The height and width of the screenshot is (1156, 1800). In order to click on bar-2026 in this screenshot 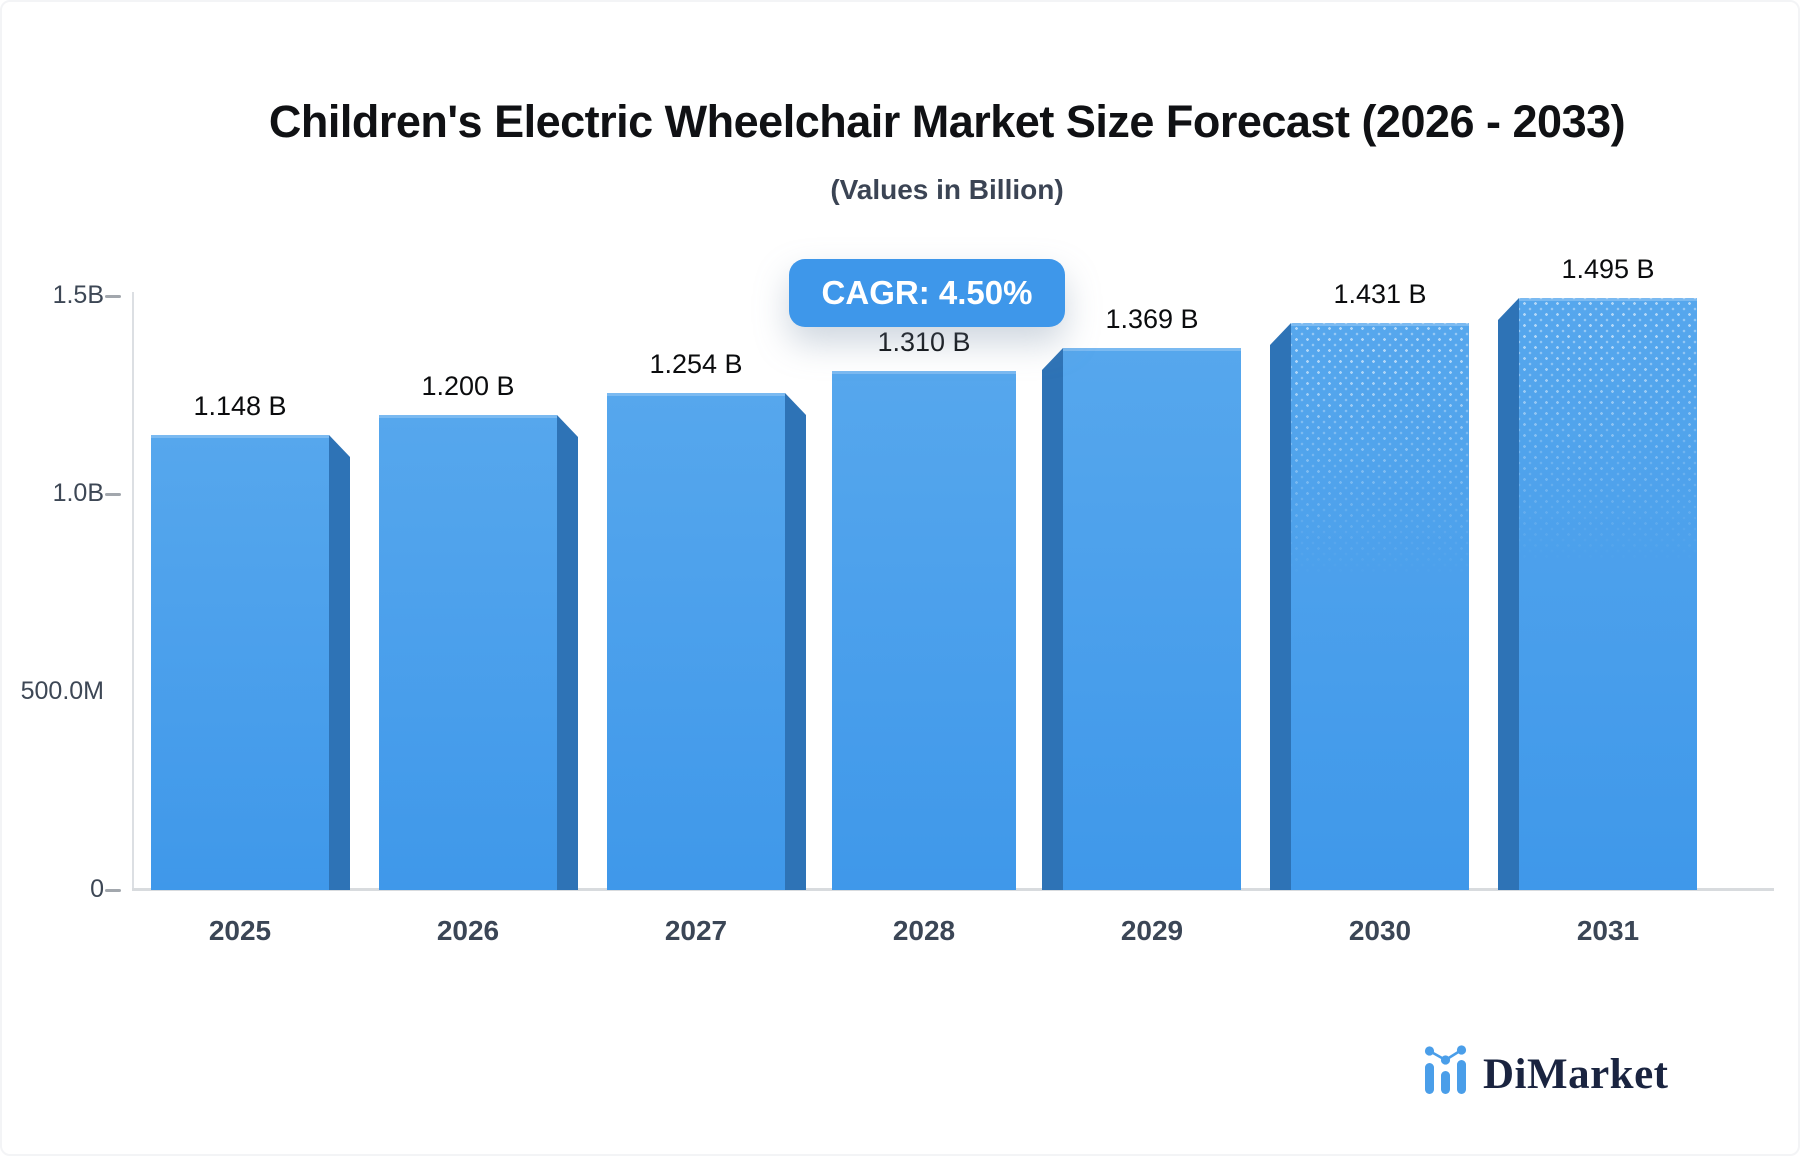, I will do `click(468, 652)`.